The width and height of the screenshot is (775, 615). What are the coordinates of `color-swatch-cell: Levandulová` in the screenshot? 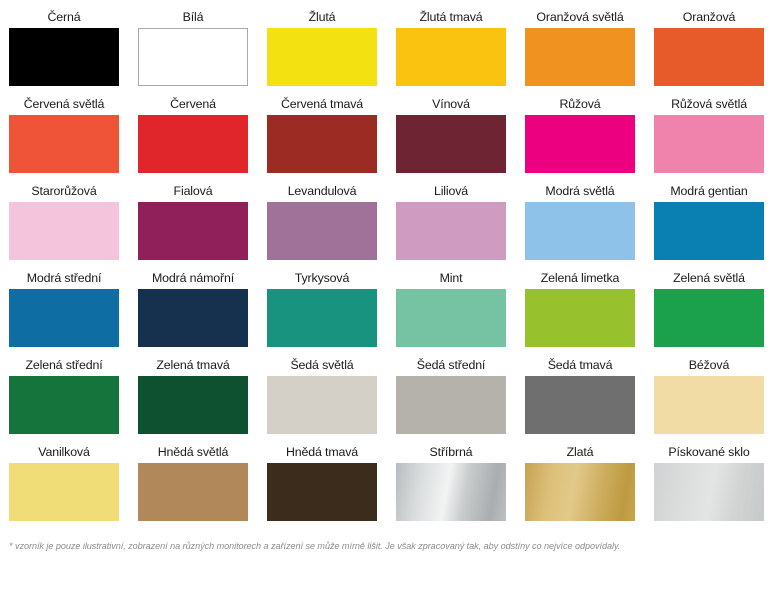 It's located at (322, 223).